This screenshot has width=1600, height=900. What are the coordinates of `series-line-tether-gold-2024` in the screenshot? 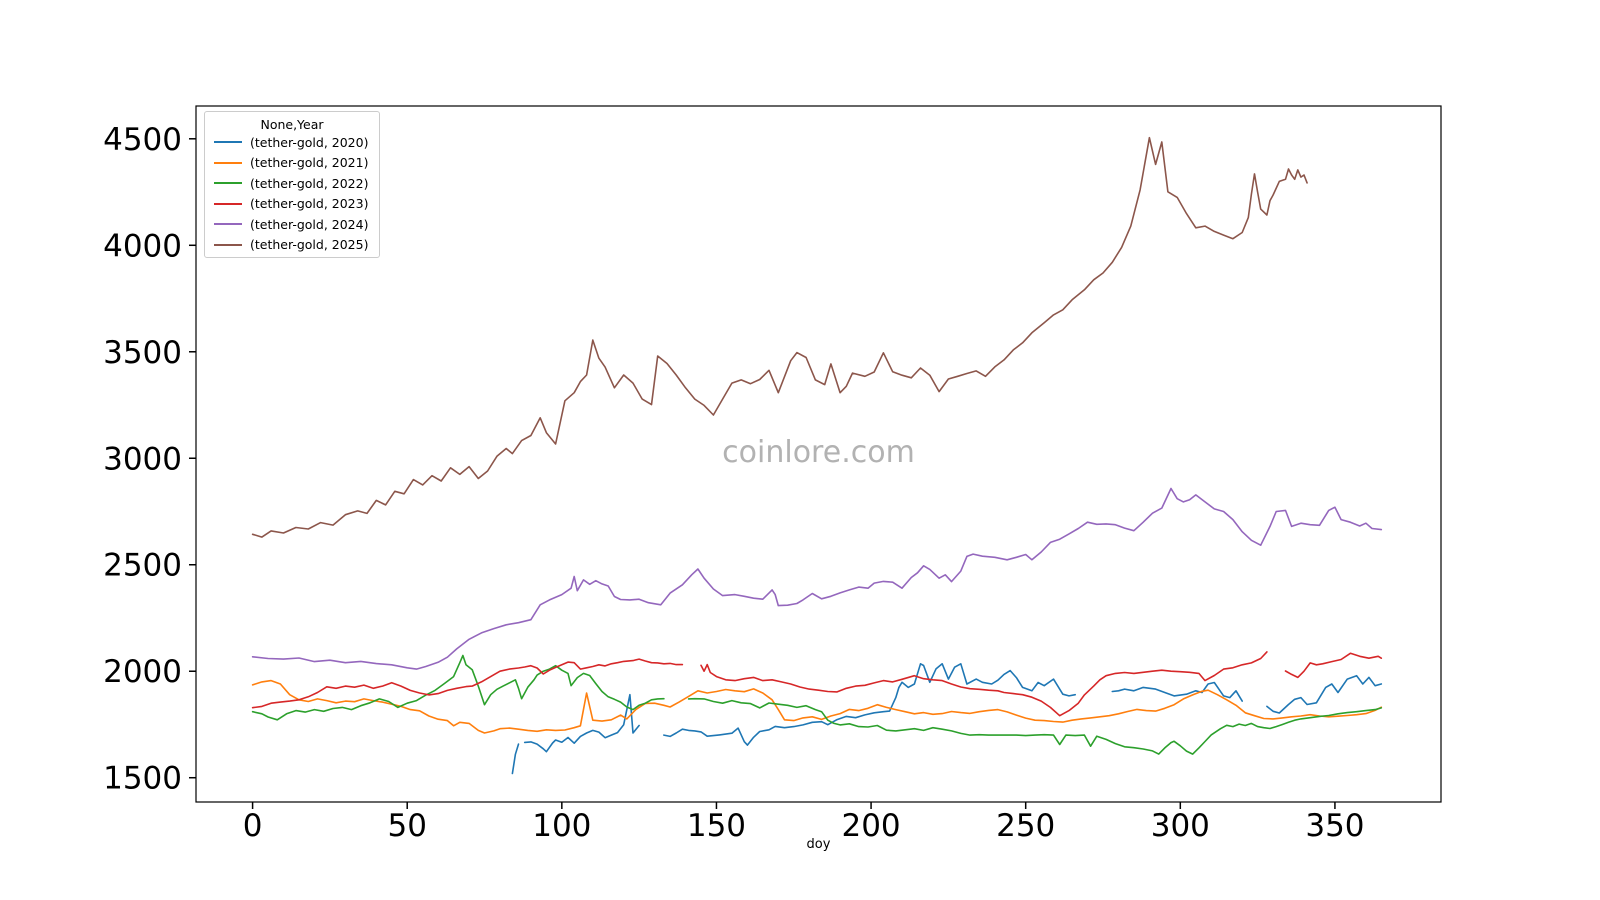 It's located at (817, 578).